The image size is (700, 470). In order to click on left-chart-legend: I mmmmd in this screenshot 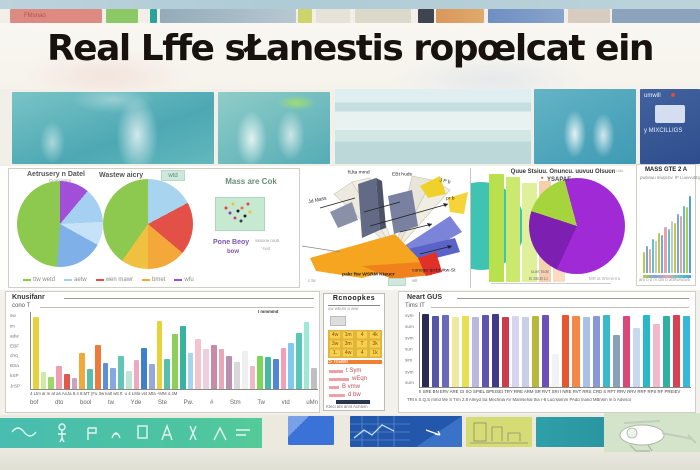, I will do `click(268, 312)`.